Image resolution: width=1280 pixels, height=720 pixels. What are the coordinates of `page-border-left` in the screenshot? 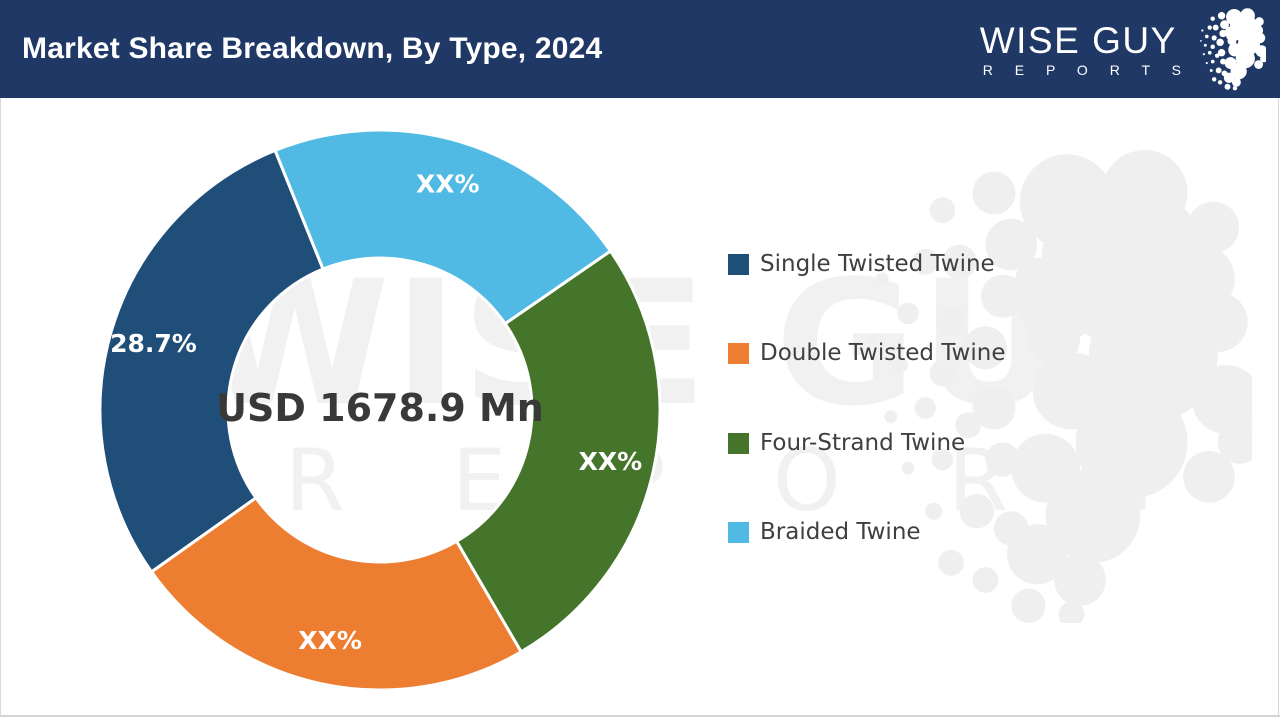 It's located at (0, 407).